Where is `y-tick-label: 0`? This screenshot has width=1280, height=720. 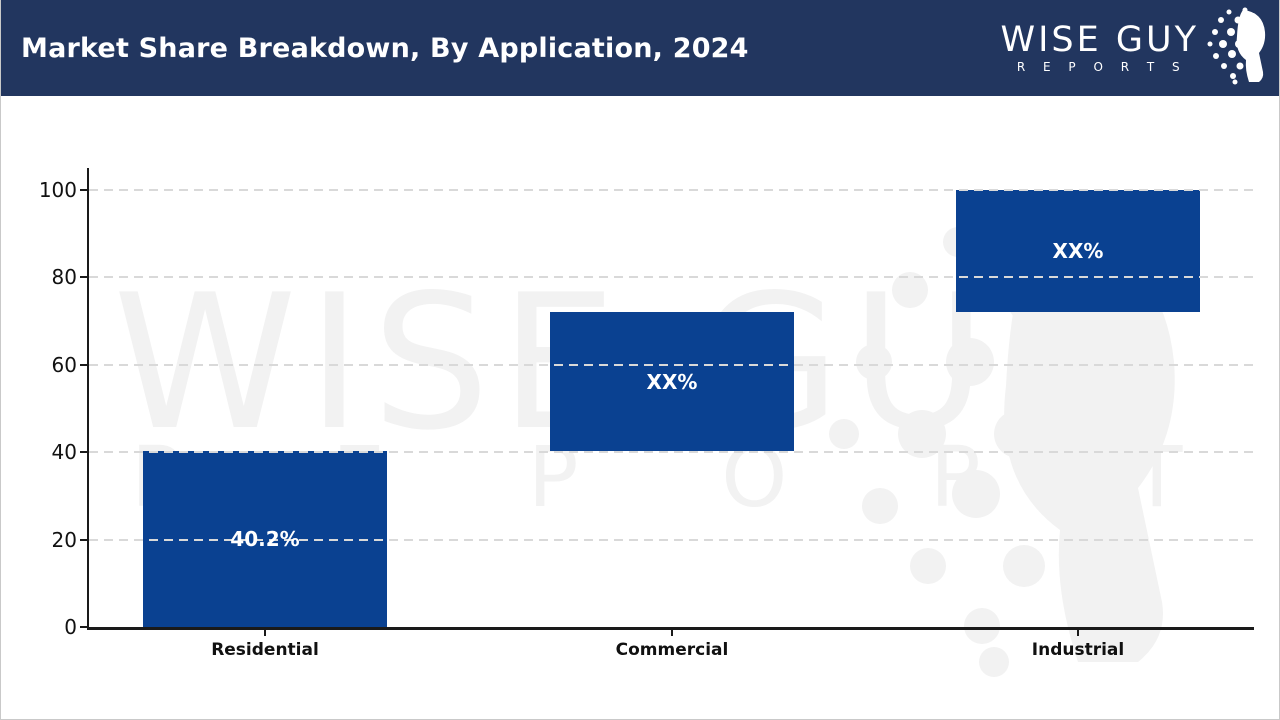
y-tick-label: 0 is located at coordinates (70, 627).